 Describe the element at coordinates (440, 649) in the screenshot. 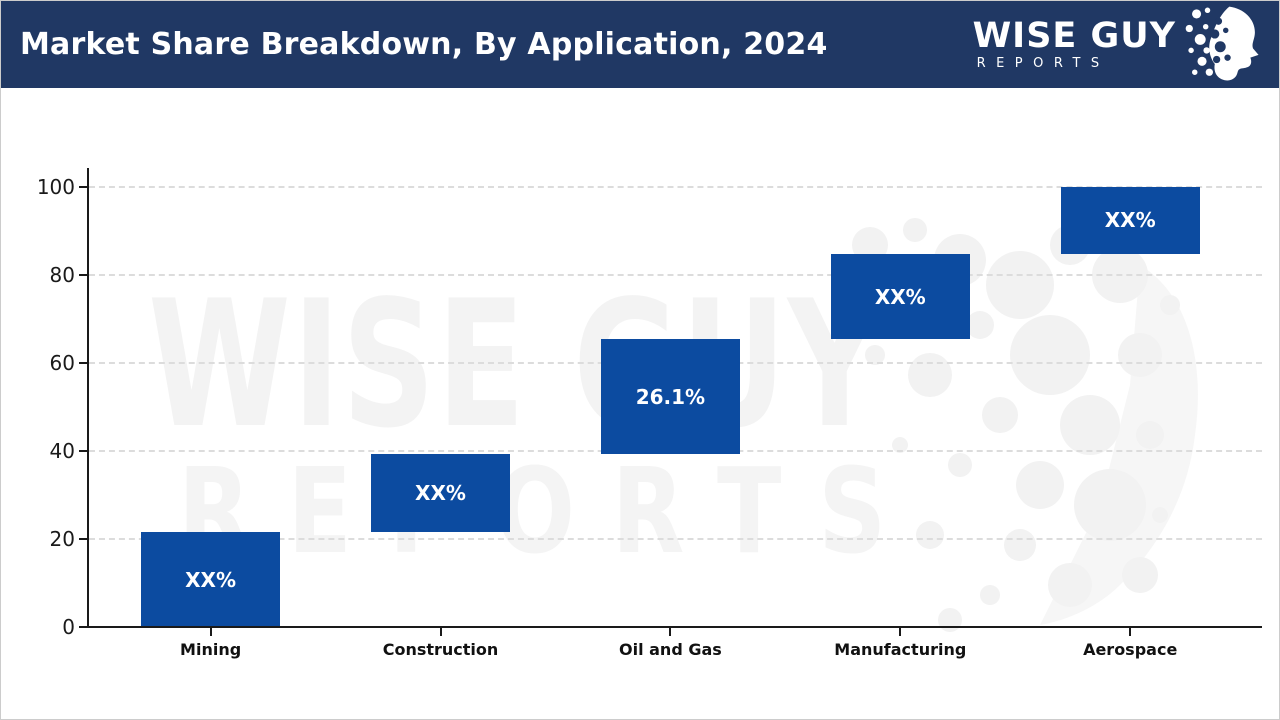

I see `x-tick-label-construction: Construction` at that location.